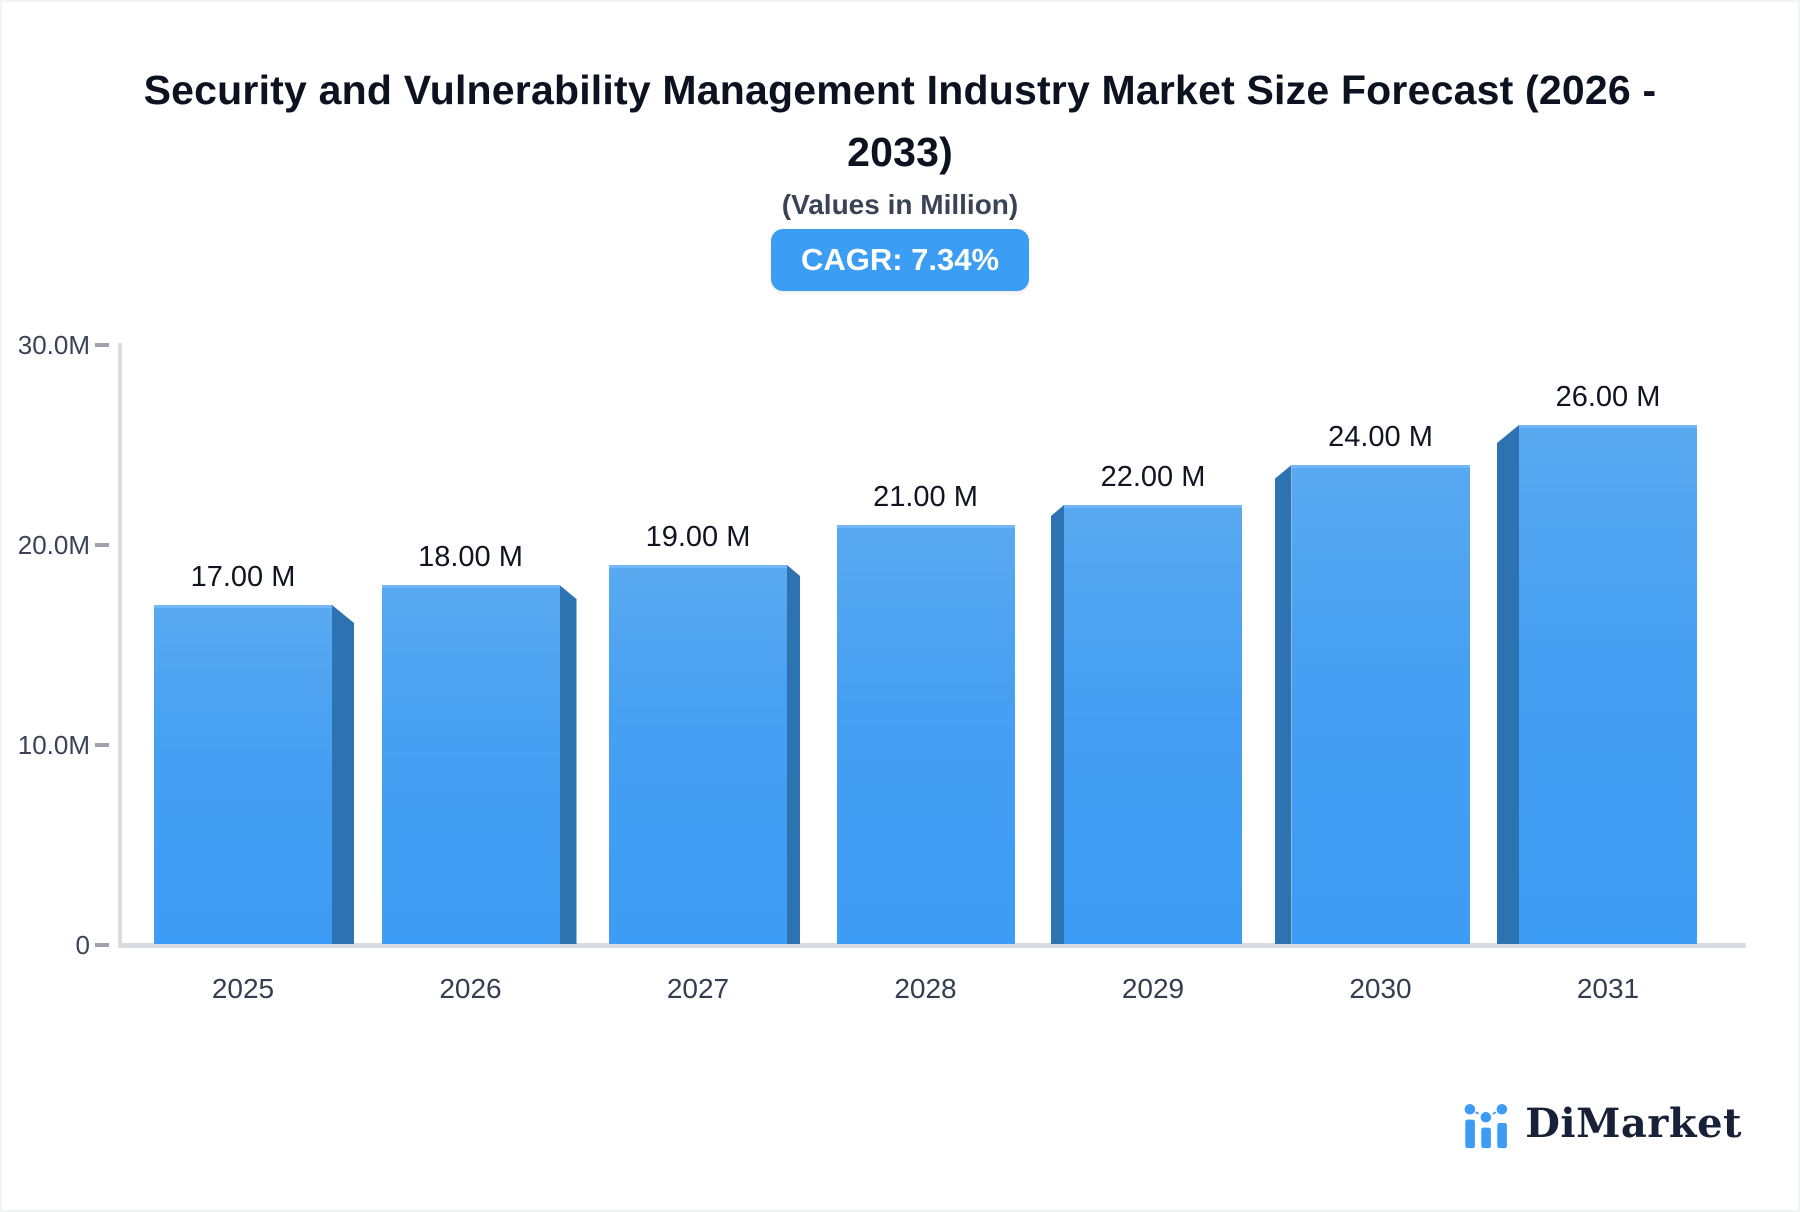  What do you see at coordinates (1153, 724) in the screenshot?
I see `bar-2029` at bounding box center [1153, 724].